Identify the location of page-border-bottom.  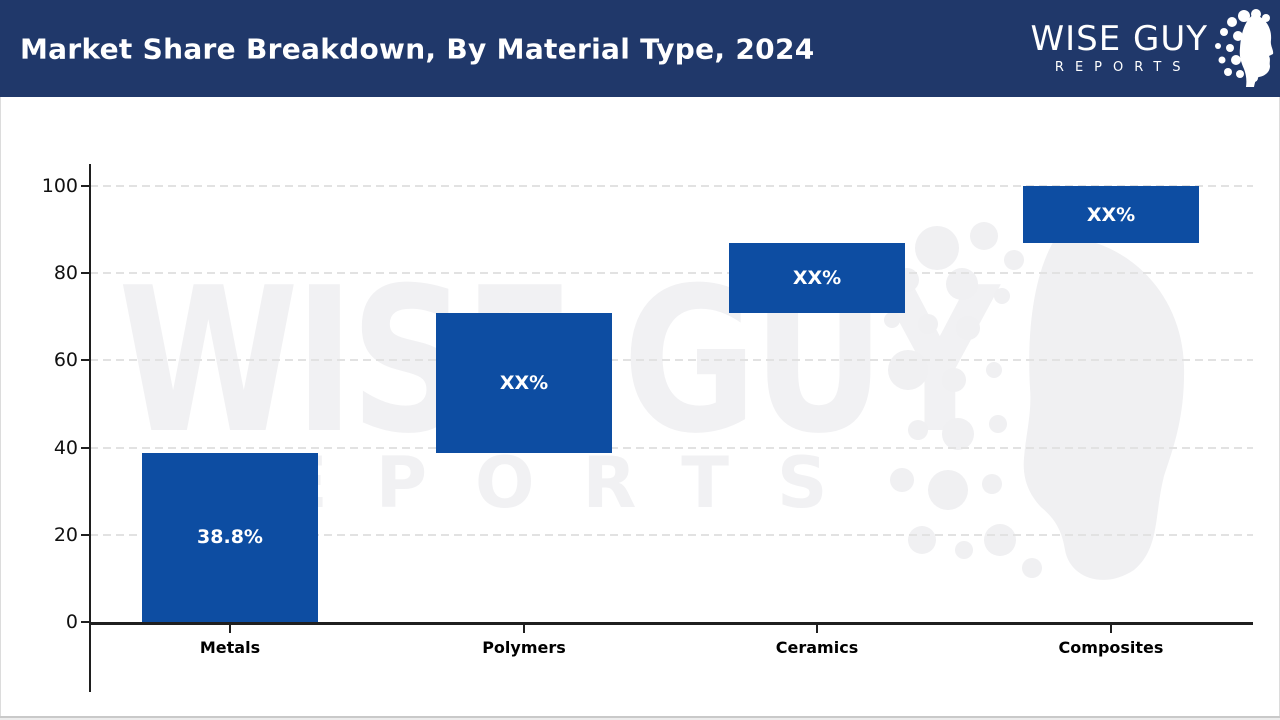
(640, 718).